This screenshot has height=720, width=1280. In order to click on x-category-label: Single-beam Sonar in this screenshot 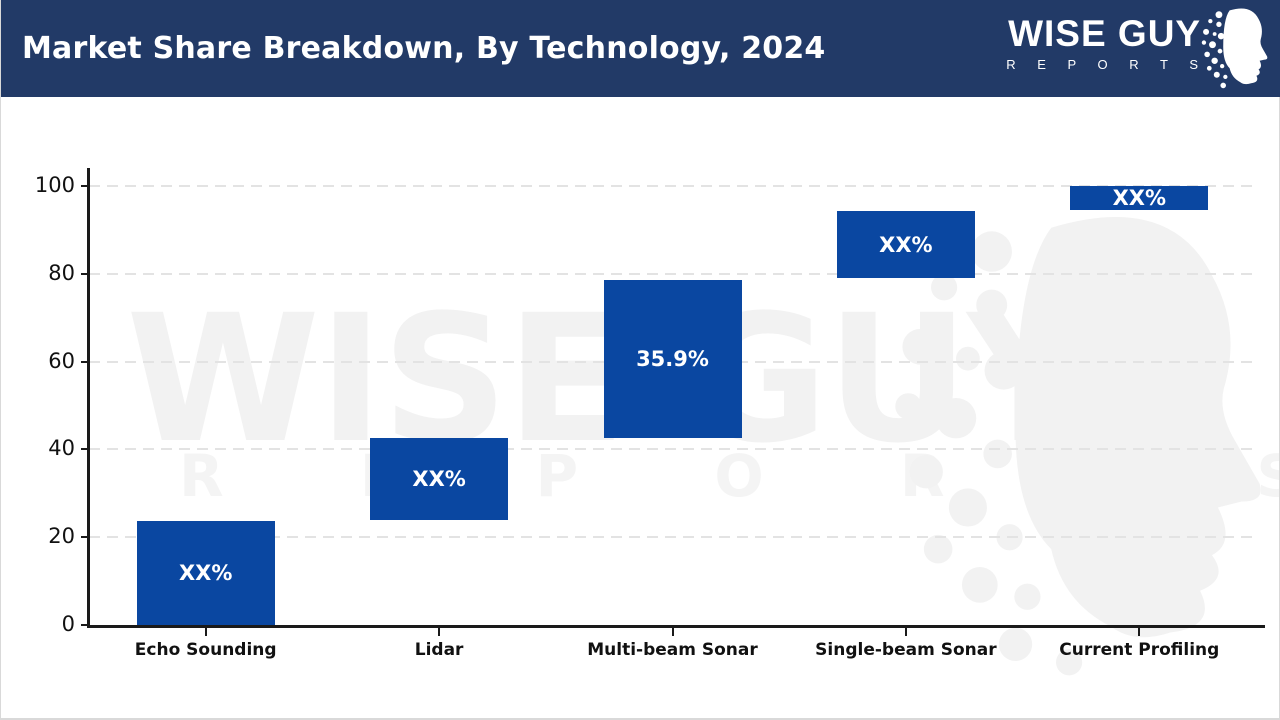, I will do `click(906, 650)`.